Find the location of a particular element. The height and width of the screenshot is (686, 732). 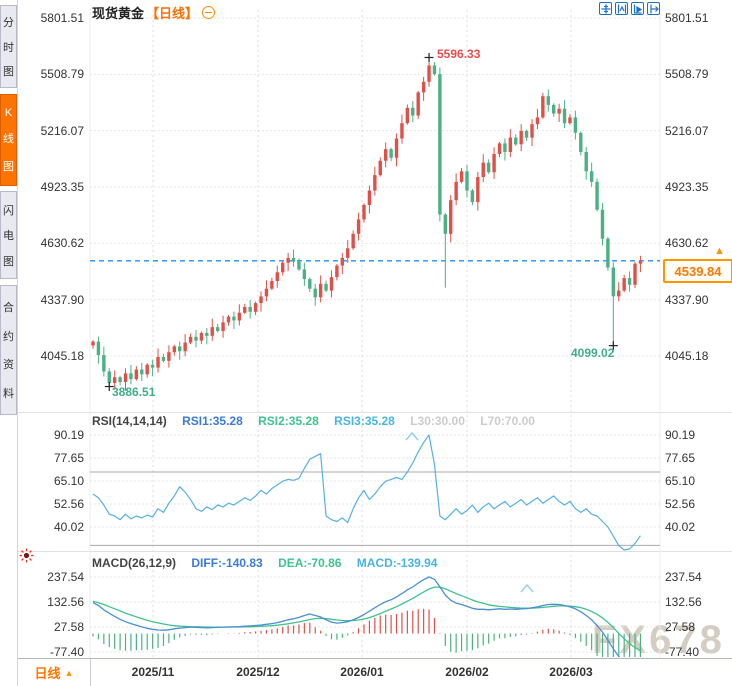

time-axis: 日线 ▲ 2025/11 2025/12 2026/01 2026/02 2026/03 is located at coordinates (375, 672).